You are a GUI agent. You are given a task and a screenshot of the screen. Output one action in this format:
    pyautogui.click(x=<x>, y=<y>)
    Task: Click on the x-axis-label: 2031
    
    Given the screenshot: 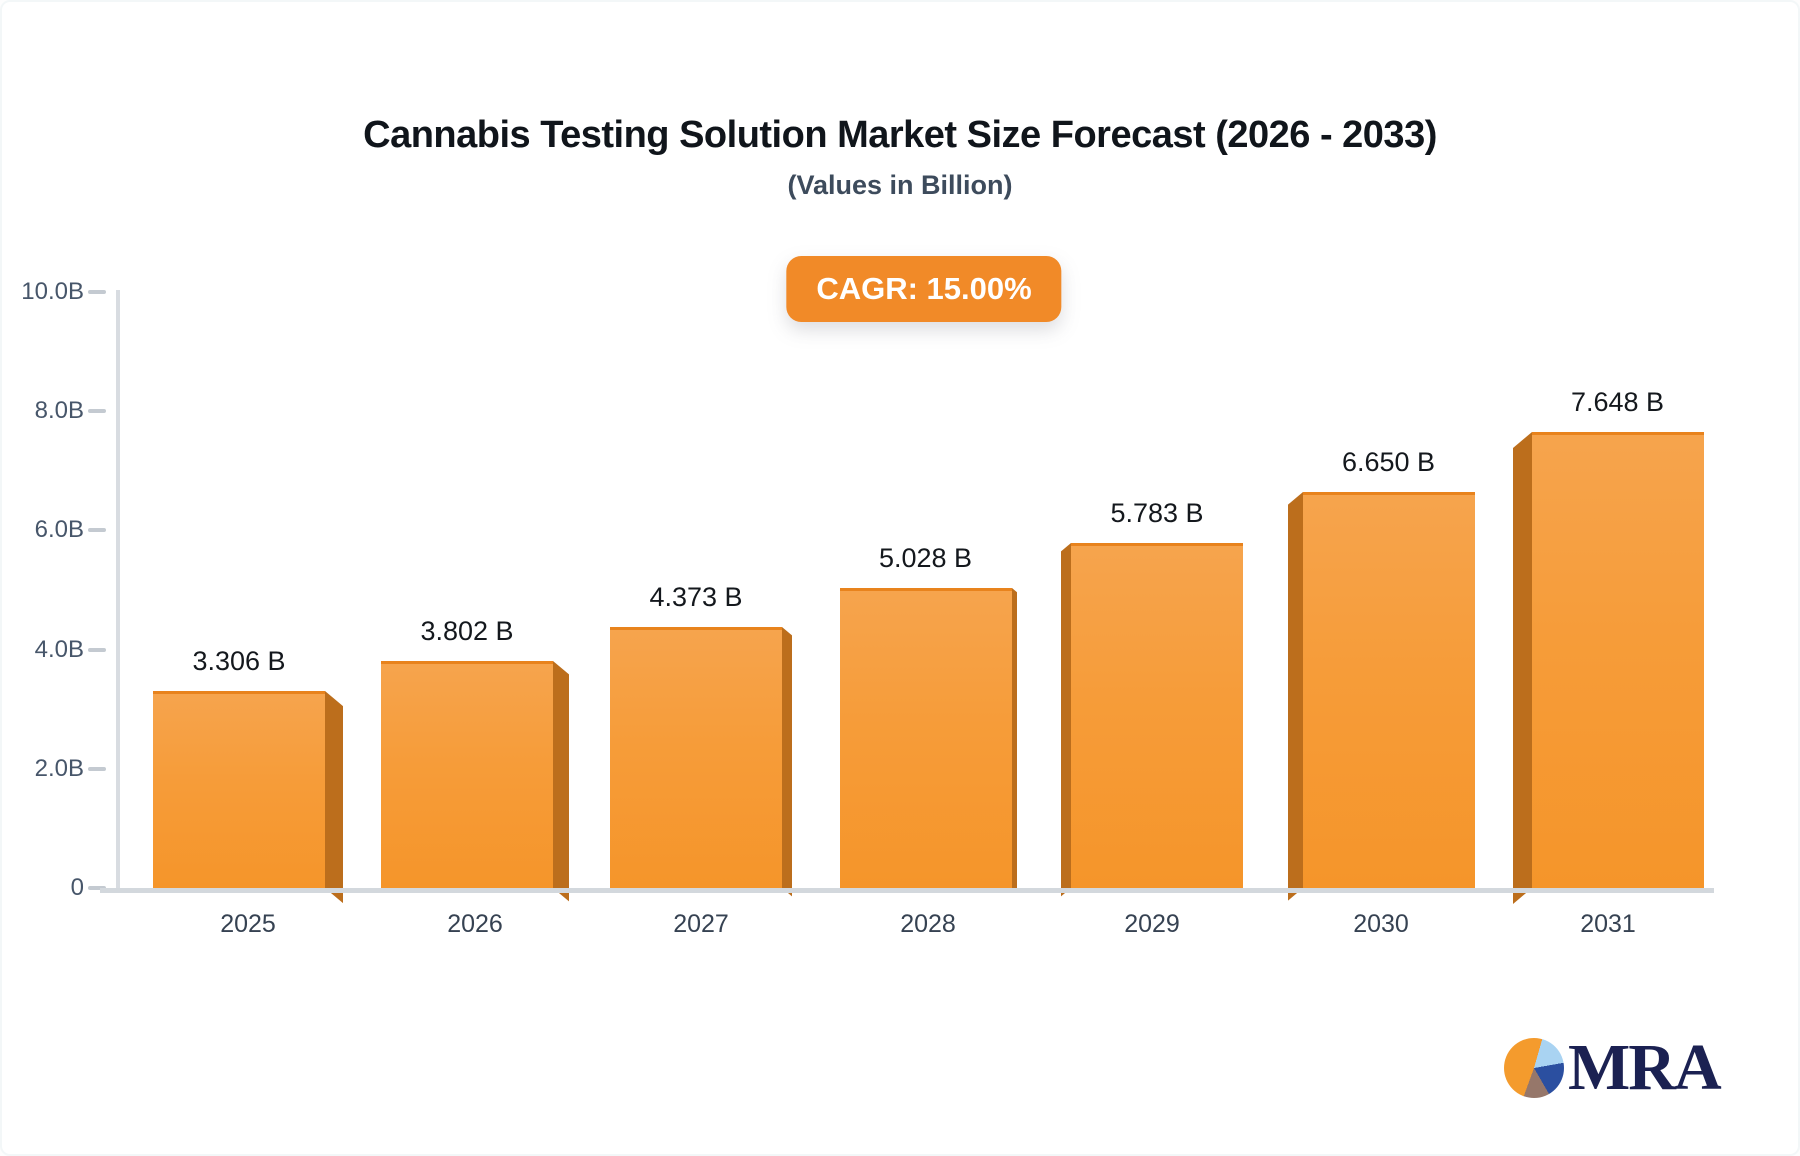 What is the action you would take?
    pyautogui.click(x=1608, y=924)
    